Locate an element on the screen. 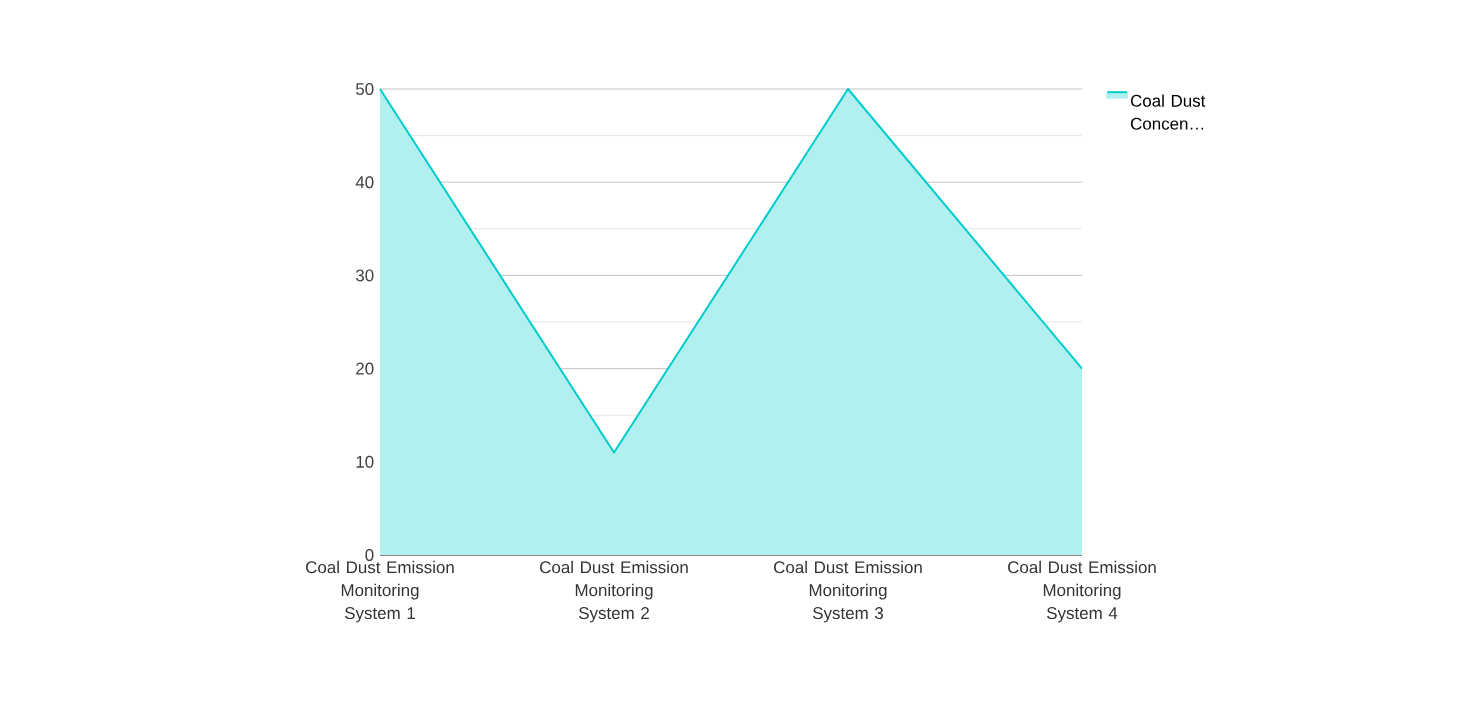 This screenshot has width=1458, height=703. y-tick-label: 30 is located at coordinates (364, 275).